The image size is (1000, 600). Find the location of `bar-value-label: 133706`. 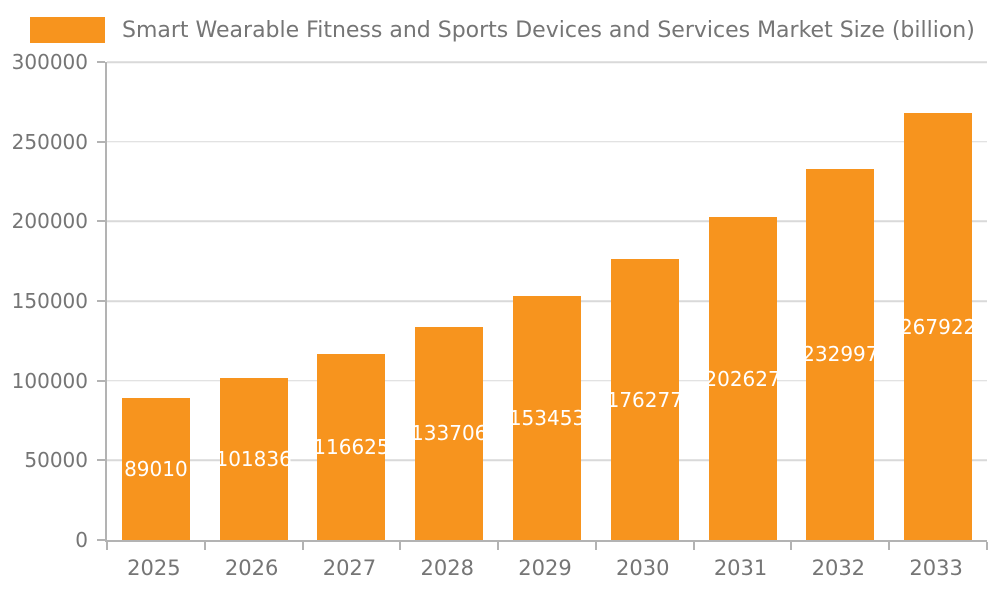

bar-value-label: 133706 is located at coordinates (449, 433).